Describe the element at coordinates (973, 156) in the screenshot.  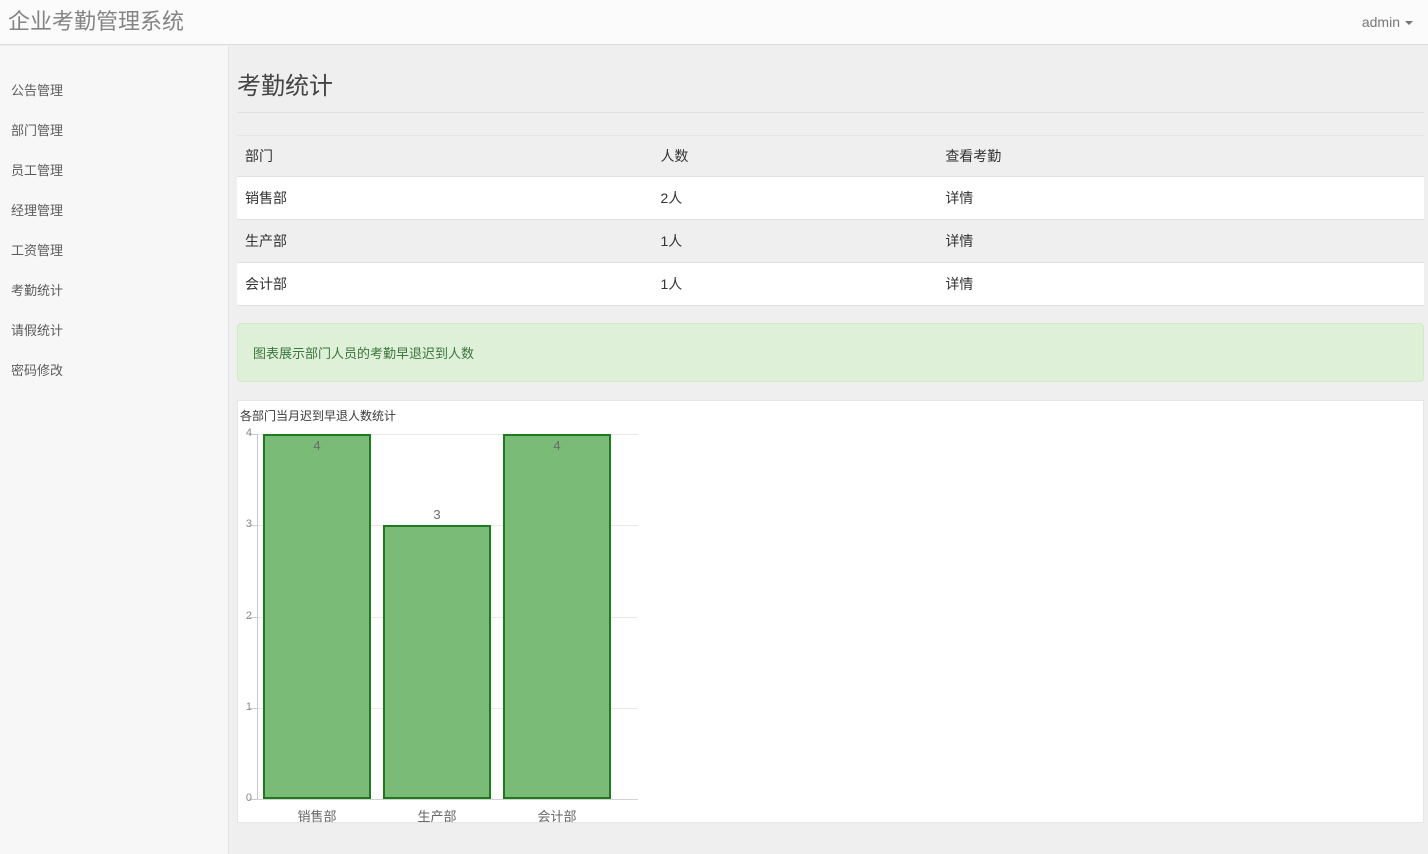
I see `col-header-view: 查看考勤` at that location.